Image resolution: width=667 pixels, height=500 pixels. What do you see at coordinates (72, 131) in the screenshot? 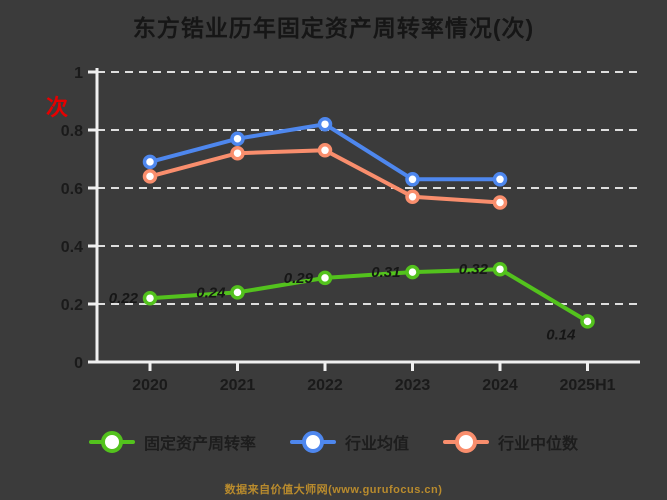
I see `svg-text: 0.8` at bounding box center [72, 131].